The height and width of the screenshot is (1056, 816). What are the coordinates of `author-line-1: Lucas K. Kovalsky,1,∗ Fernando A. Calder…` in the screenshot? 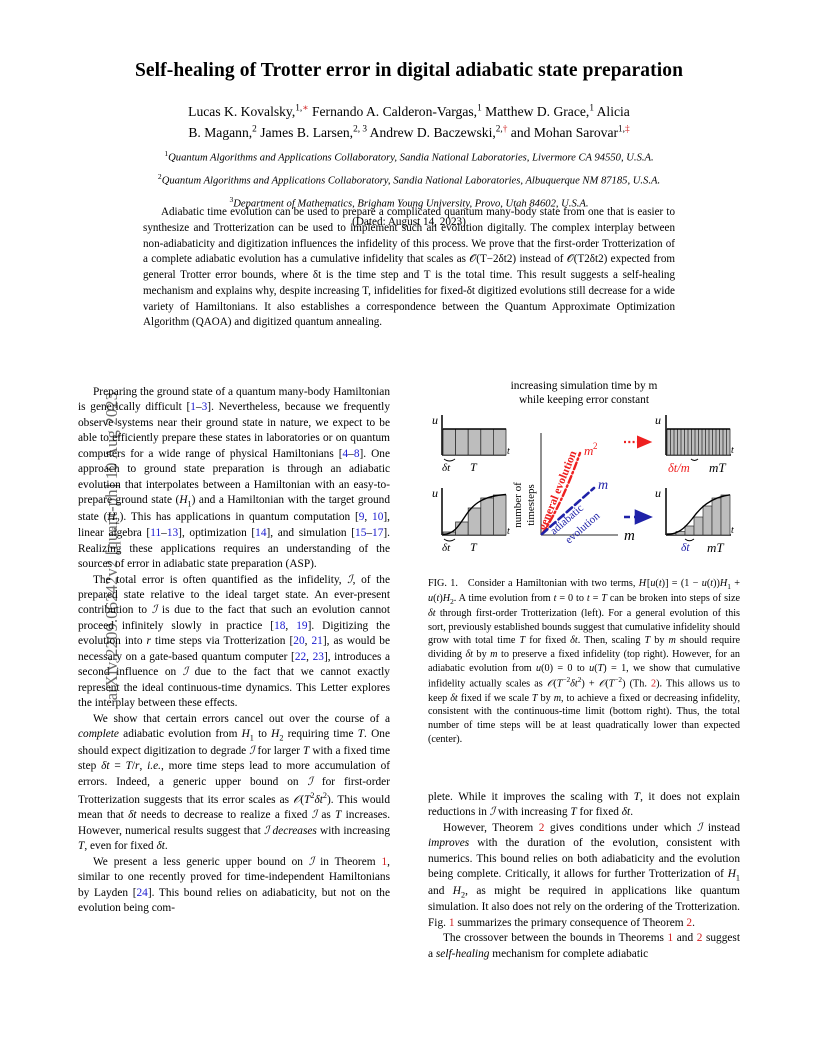 It's located at (409, 111).